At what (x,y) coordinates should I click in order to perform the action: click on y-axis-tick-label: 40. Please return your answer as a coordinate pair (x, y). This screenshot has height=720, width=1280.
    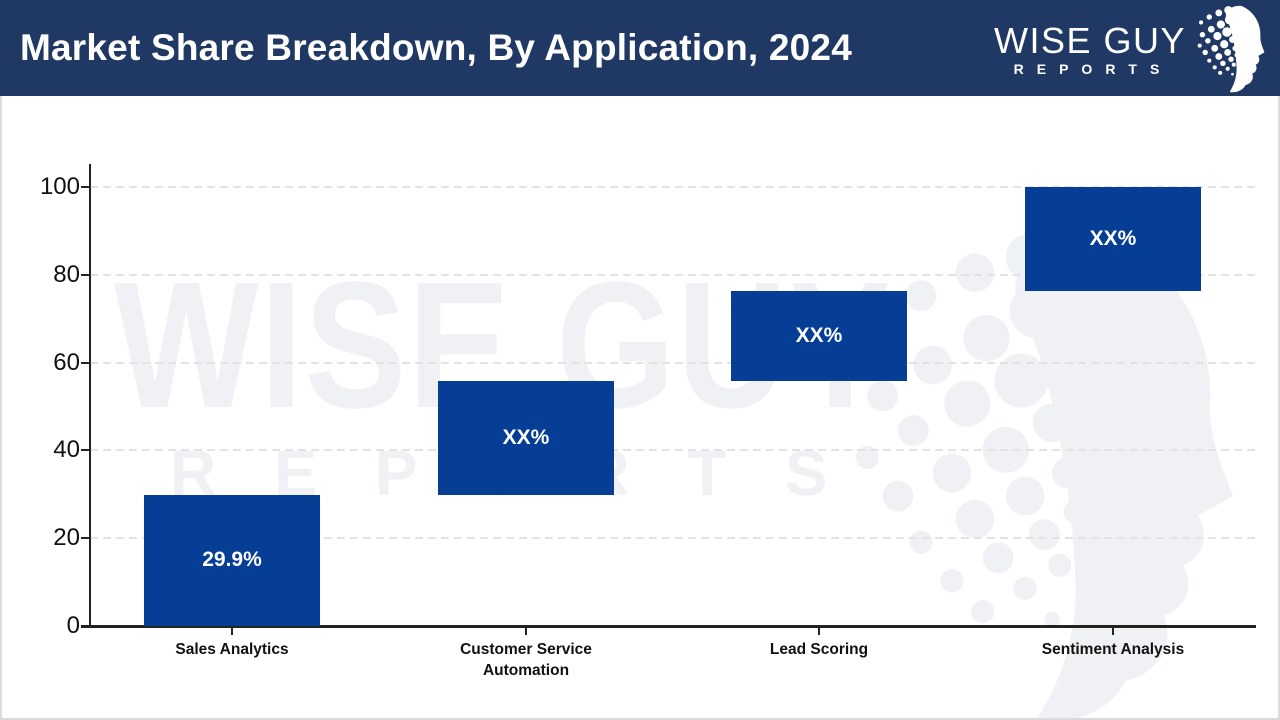
    Looking at the image, I should click on (66, 450).